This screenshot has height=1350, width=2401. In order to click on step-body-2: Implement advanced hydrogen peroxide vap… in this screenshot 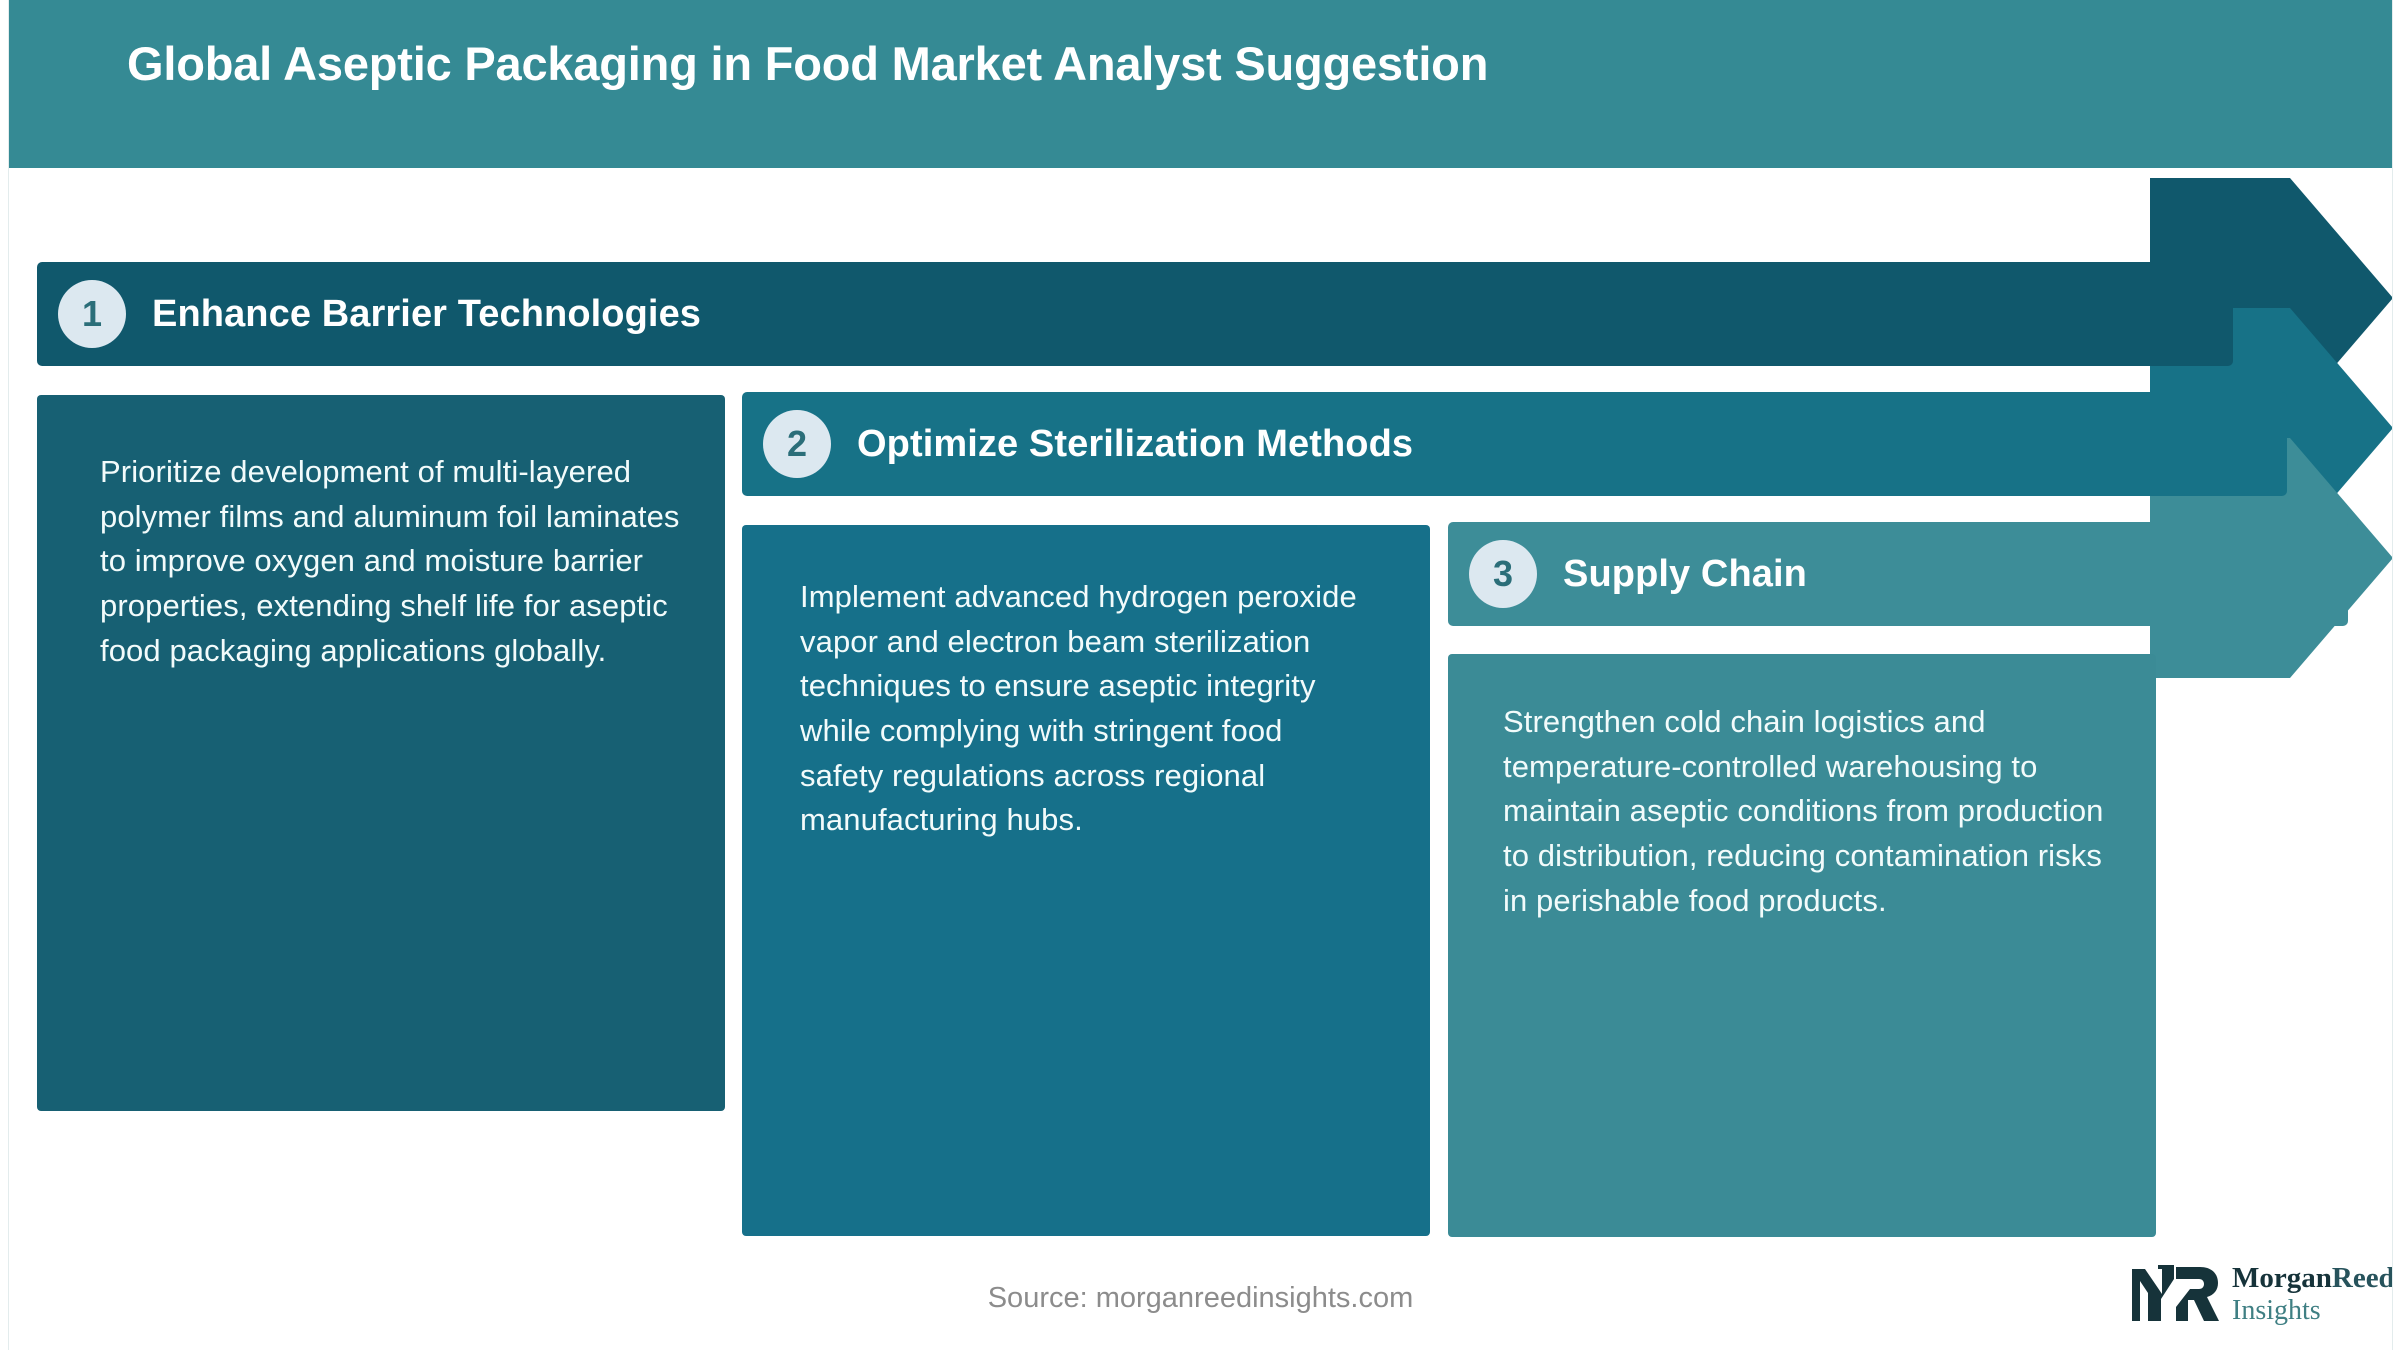, I will do `click(1078, 708)`.